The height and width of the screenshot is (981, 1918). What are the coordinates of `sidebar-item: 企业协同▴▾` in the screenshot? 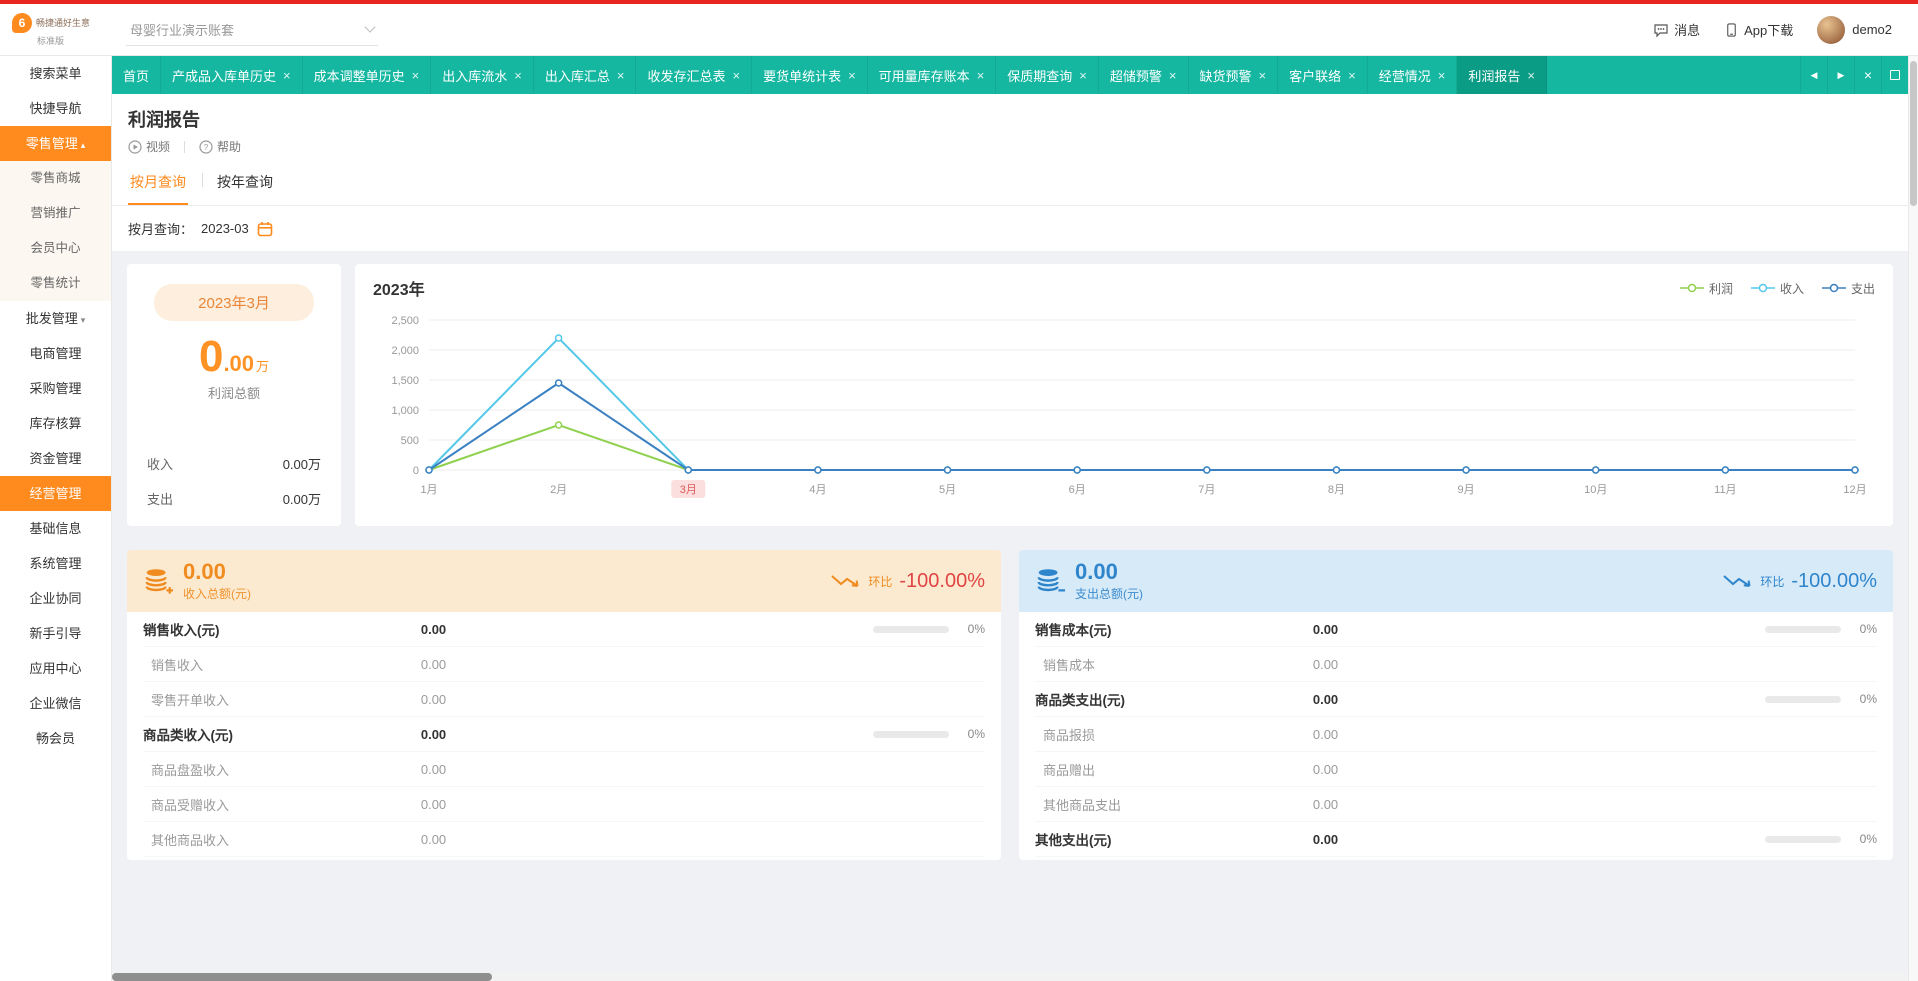 It's located at (55, 598).